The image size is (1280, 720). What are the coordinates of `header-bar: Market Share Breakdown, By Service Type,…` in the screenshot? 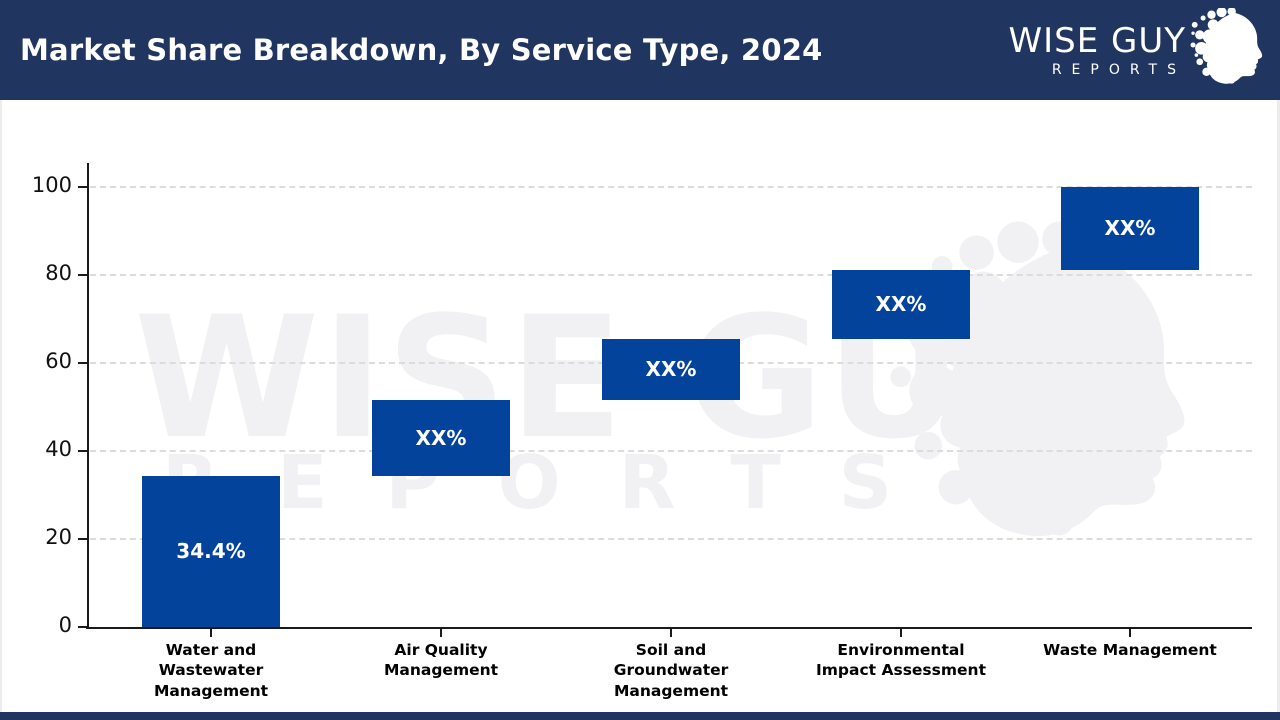 It's located at (640, 50).